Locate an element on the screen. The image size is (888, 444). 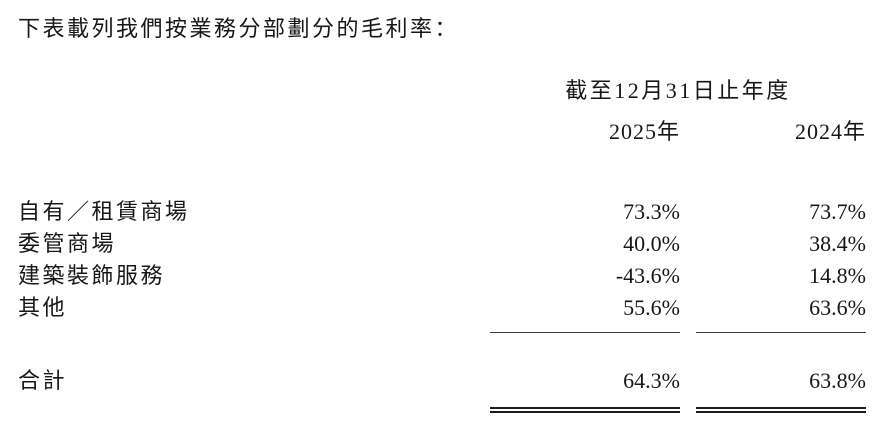
subtotal-rule-2025 is located at coordinates (585, 332).